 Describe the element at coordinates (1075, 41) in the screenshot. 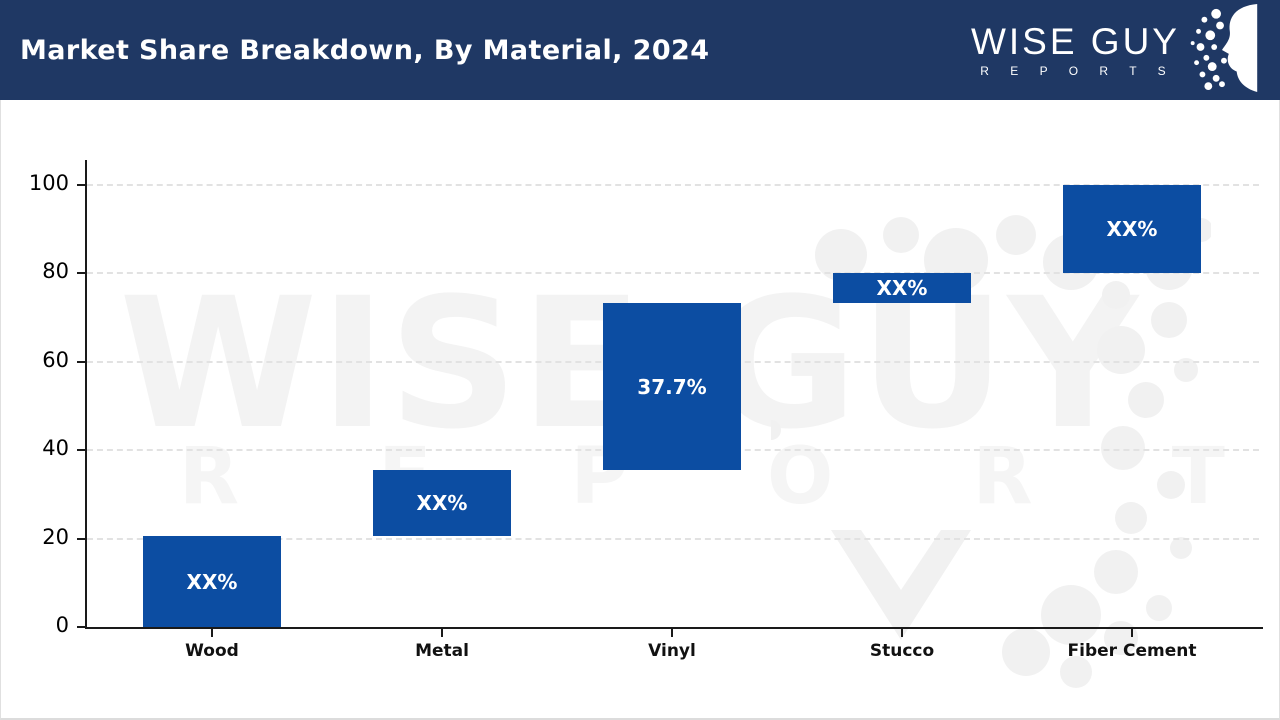

I see `logo-wordmark: WISE GUY` at that location.